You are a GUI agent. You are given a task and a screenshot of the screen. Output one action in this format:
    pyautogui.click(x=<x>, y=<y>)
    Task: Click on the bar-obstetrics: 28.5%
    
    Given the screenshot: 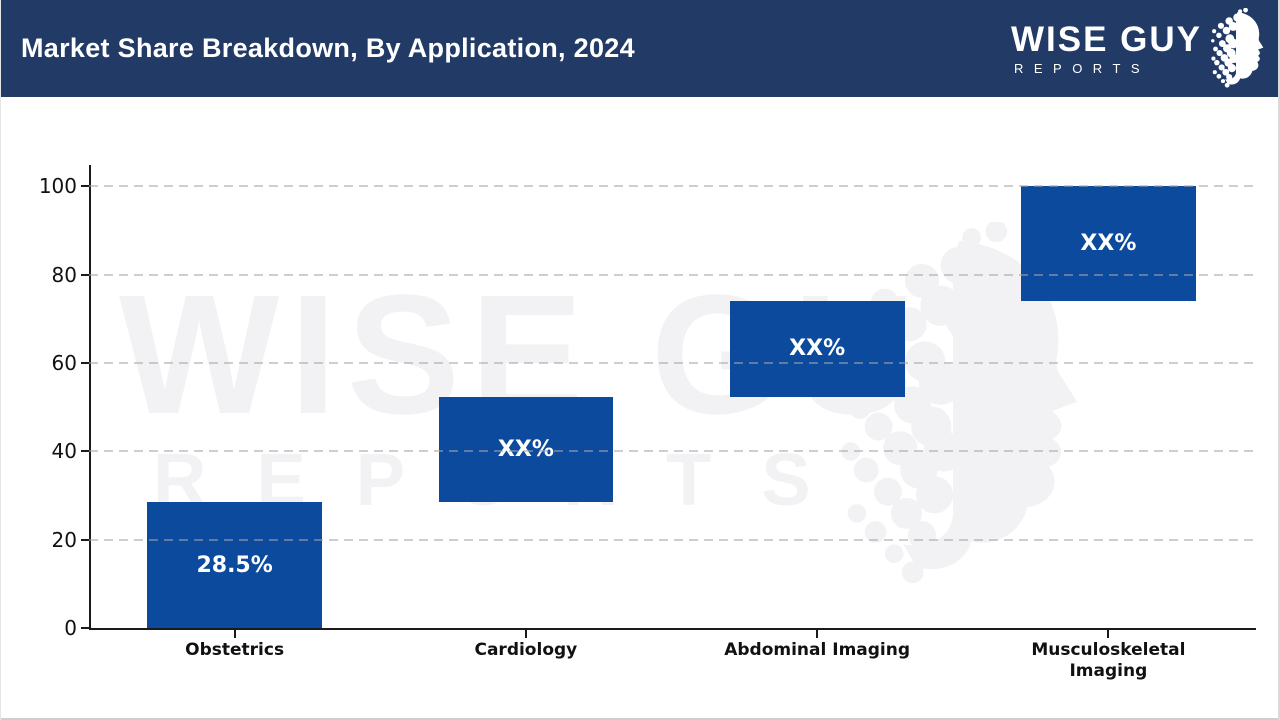 What is the action you would take?
    pyautogui.click(x=234, y=565)
    